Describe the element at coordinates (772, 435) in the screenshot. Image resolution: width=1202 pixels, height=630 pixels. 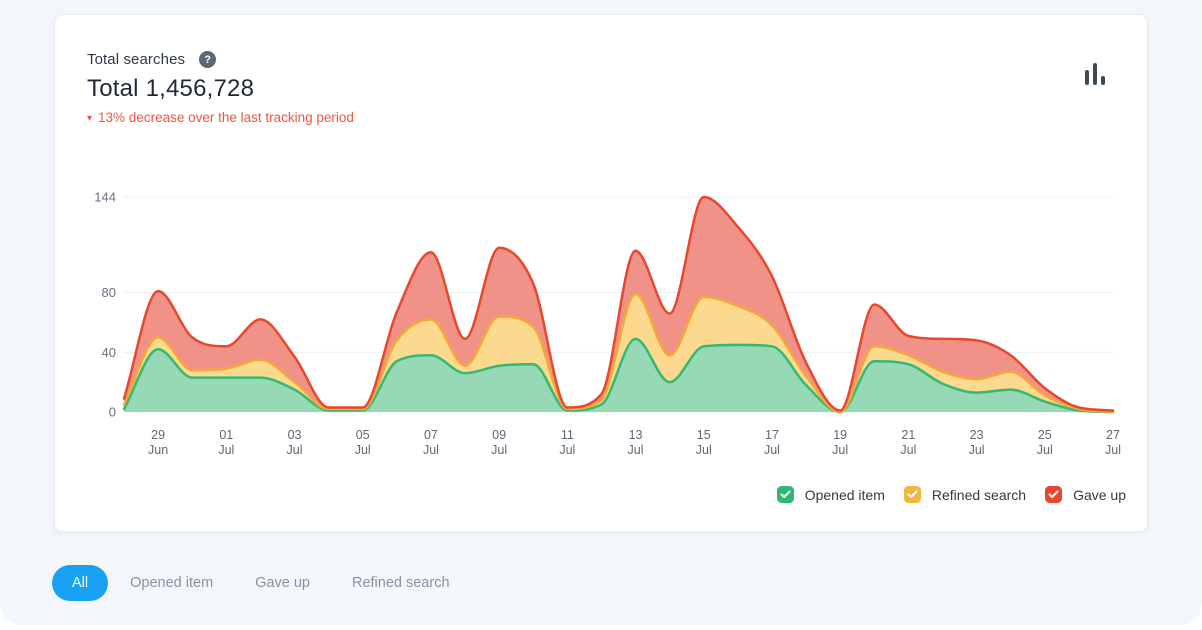
I see `svg-text: 17` at that location.